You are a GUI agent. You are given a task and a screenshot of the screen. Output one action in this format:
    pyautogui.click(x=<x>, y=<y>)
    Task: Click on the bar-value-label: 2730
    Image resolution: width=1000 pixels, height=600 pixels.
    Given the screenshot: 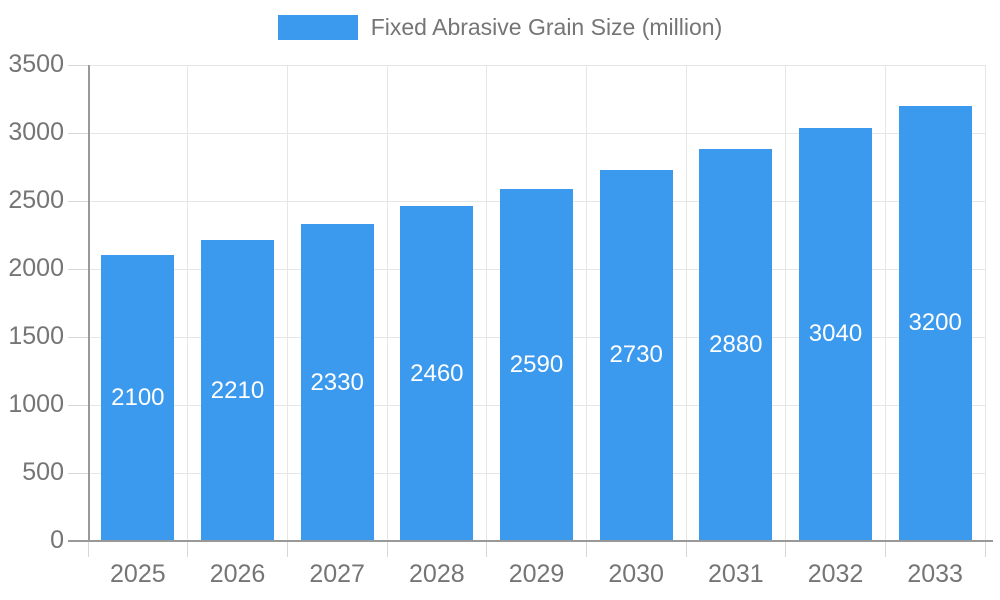 What is the action you would take?
    pyautogui.click(x=636, y=355)
    